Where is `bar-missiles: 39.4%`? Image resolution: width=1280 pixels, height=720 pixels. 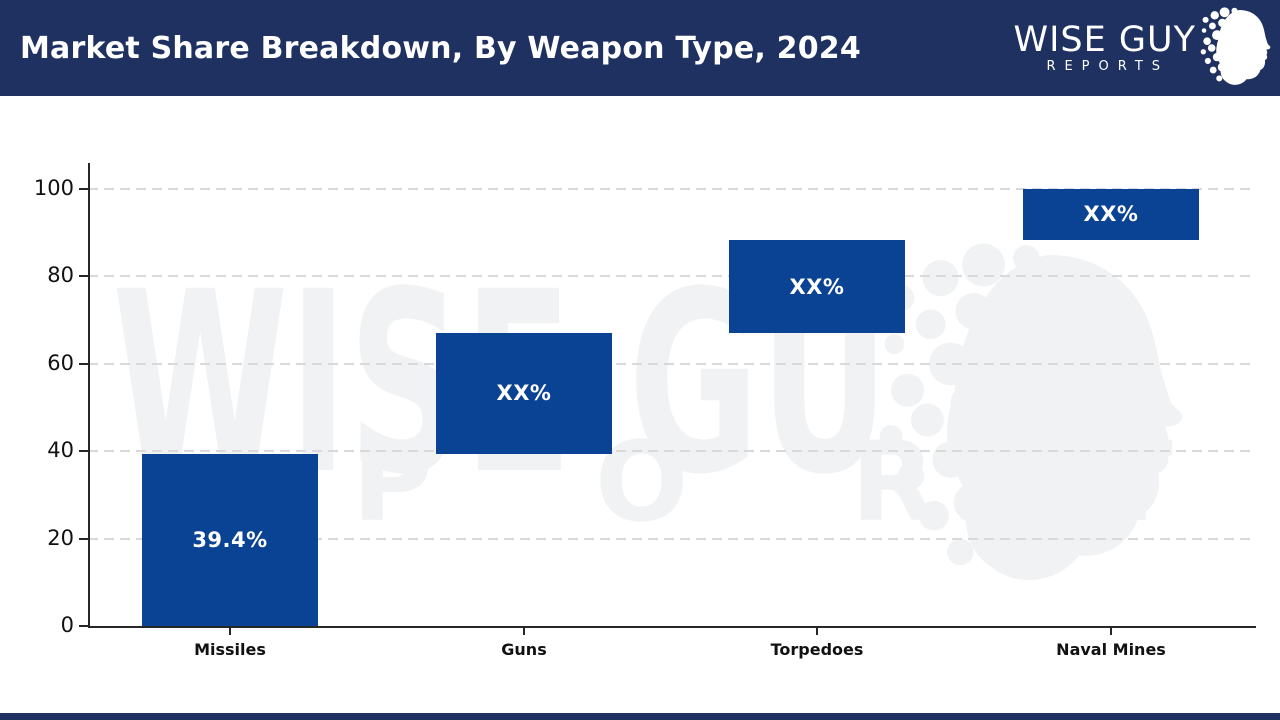
bar-missiles: 39.4% is located at coordinates (230, 539).